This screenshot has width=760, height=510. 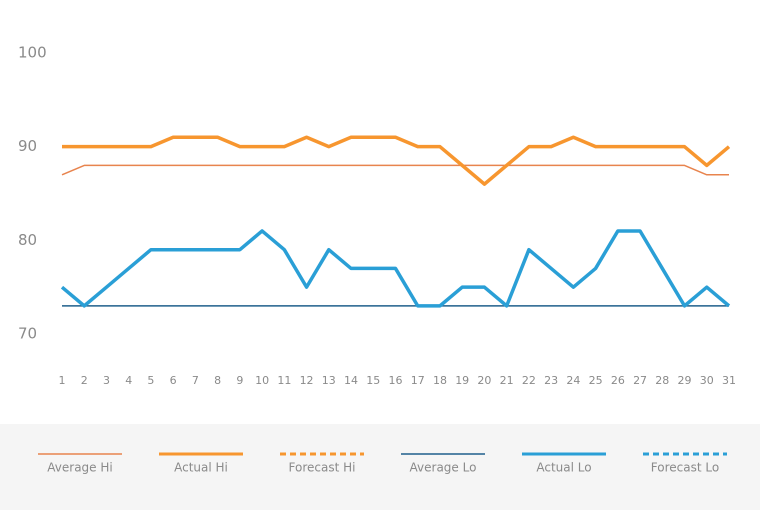 I want to click on x-tick-label: 23, so click(x=551, y=380).